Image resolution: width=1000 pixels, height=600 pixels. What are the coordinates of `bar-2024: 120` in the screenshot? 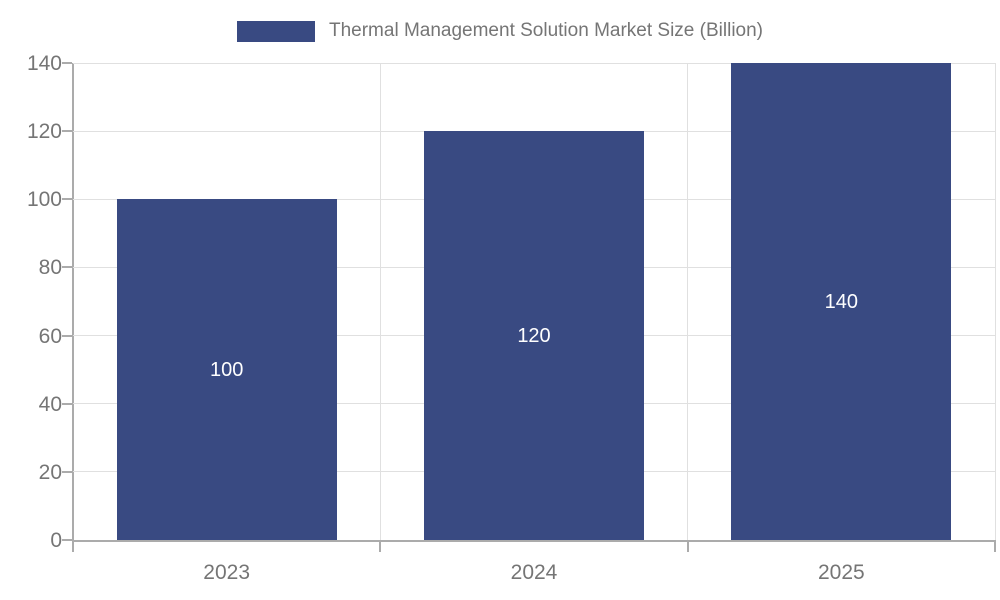 It's located at (534, 335).